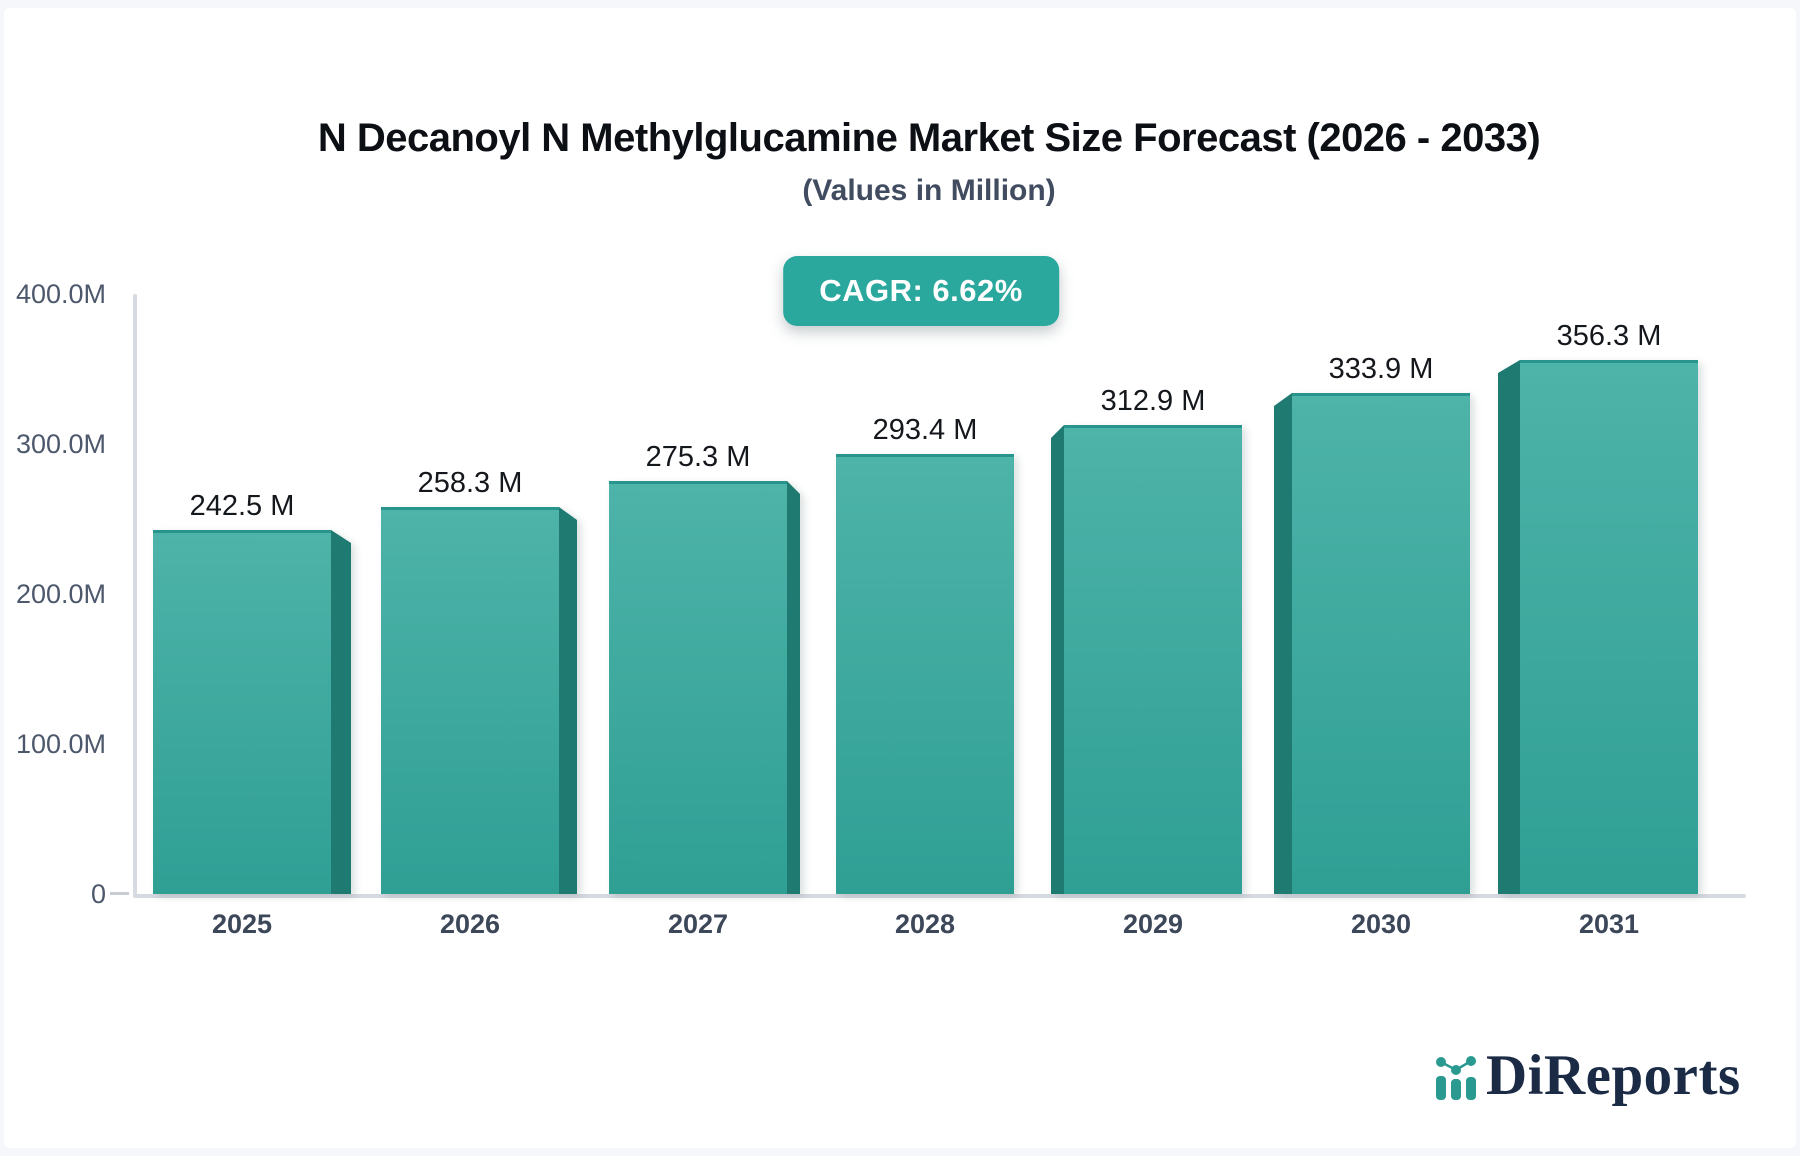  I want to click on x-axis-label: 2030, so click(1381, 924).